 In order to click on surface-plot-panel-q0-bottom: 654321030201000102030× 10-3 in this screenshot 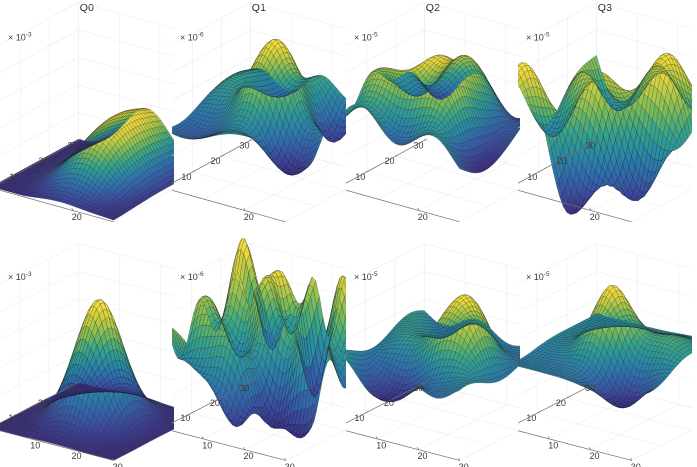, I will do `click(87, 350)`.